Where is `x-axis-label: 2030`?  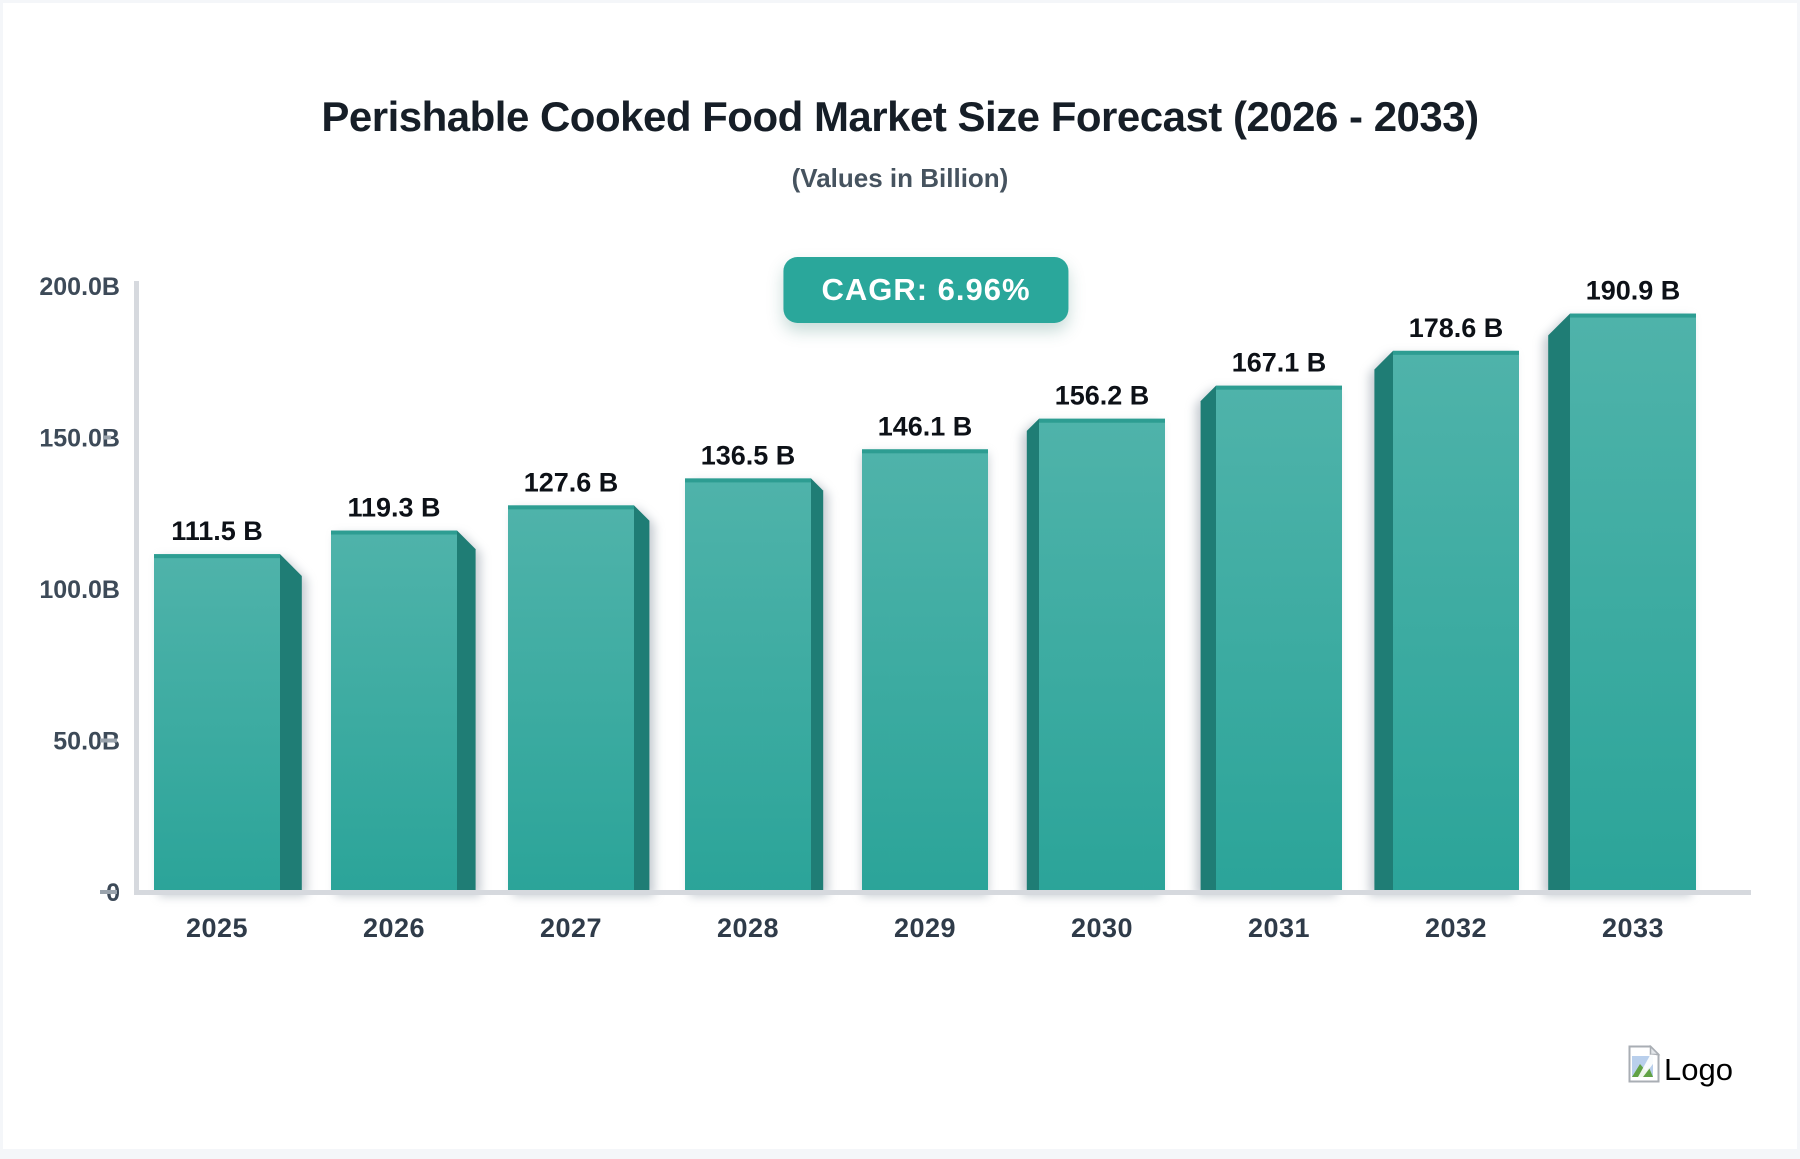 x-axis-label: 2030 is located at coordinates (1102, 928).